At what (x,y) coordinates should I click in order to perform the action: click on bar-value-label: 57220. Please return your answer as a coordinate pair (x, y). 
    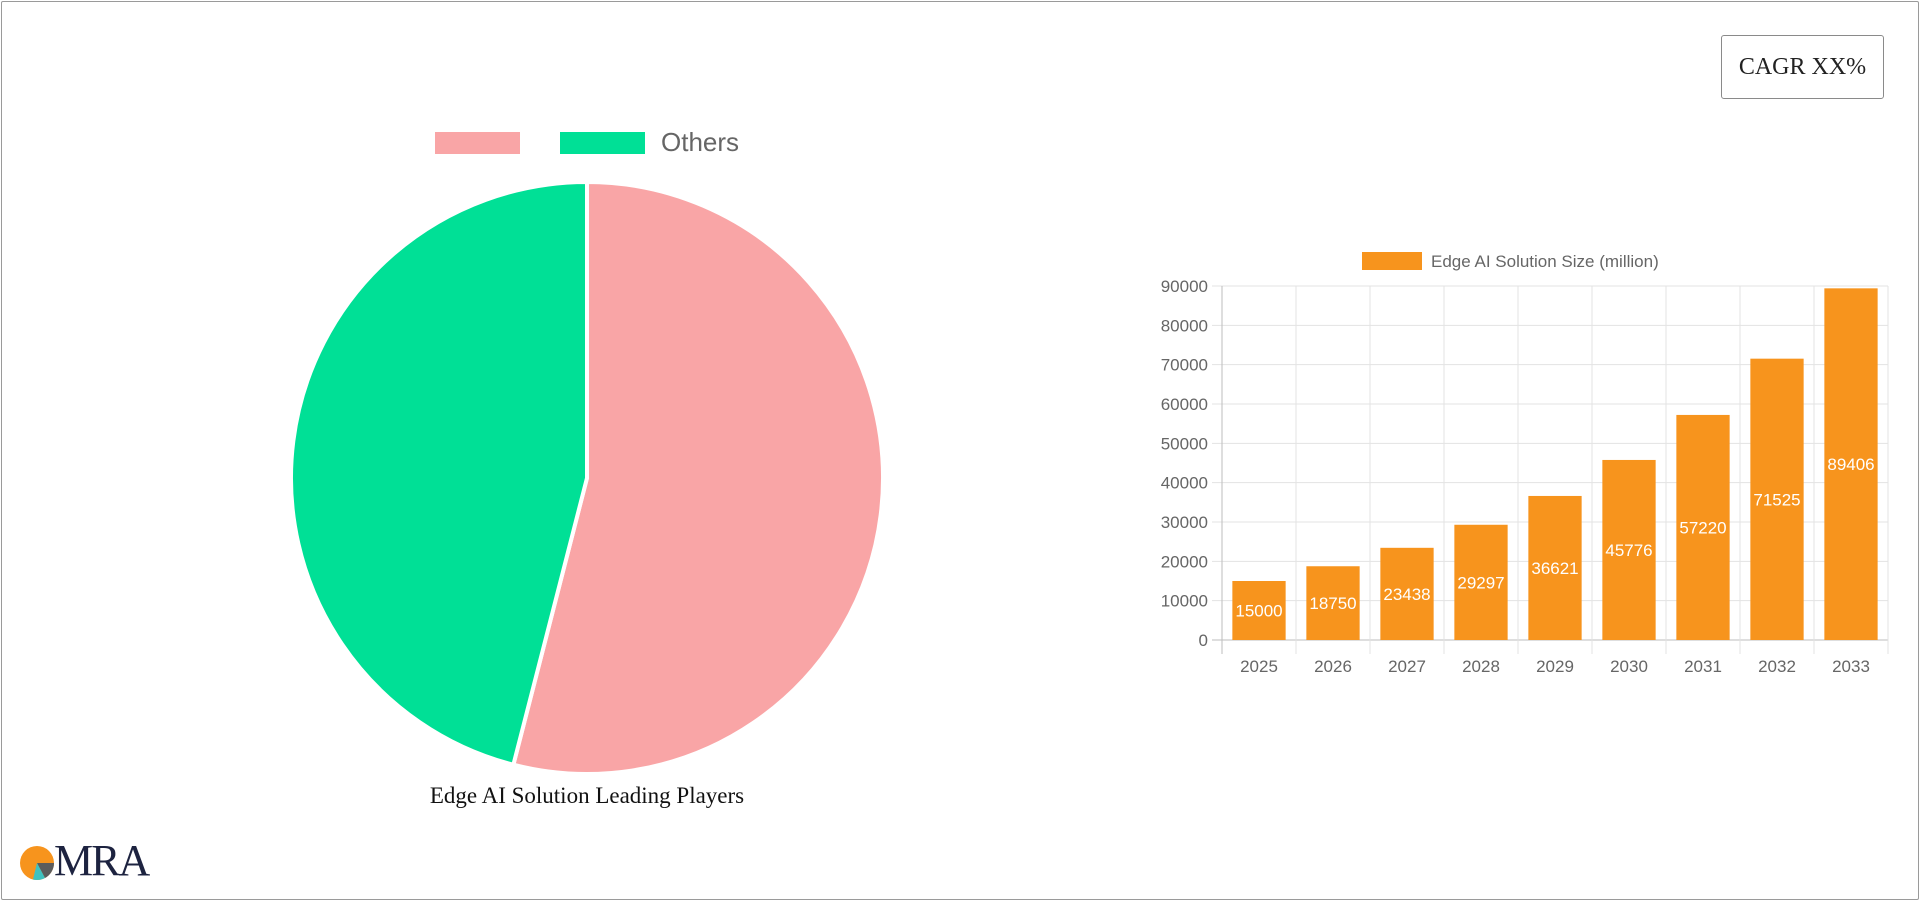
    Looking at the image, I should click on (1702, 527).